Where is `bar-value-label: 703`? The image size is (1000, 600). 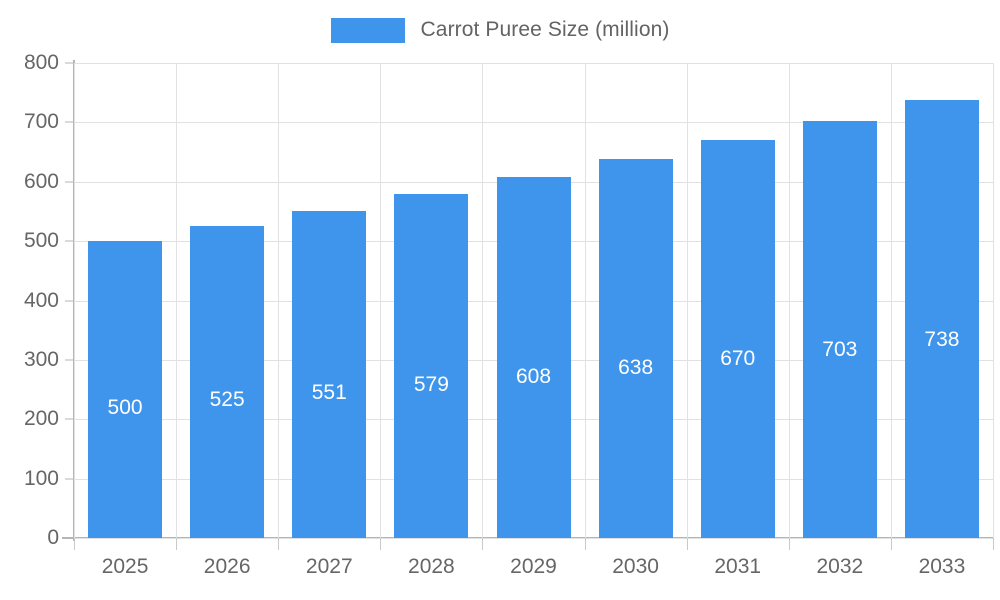 bar-value-label: 703 is located at coordinates (840, 349).